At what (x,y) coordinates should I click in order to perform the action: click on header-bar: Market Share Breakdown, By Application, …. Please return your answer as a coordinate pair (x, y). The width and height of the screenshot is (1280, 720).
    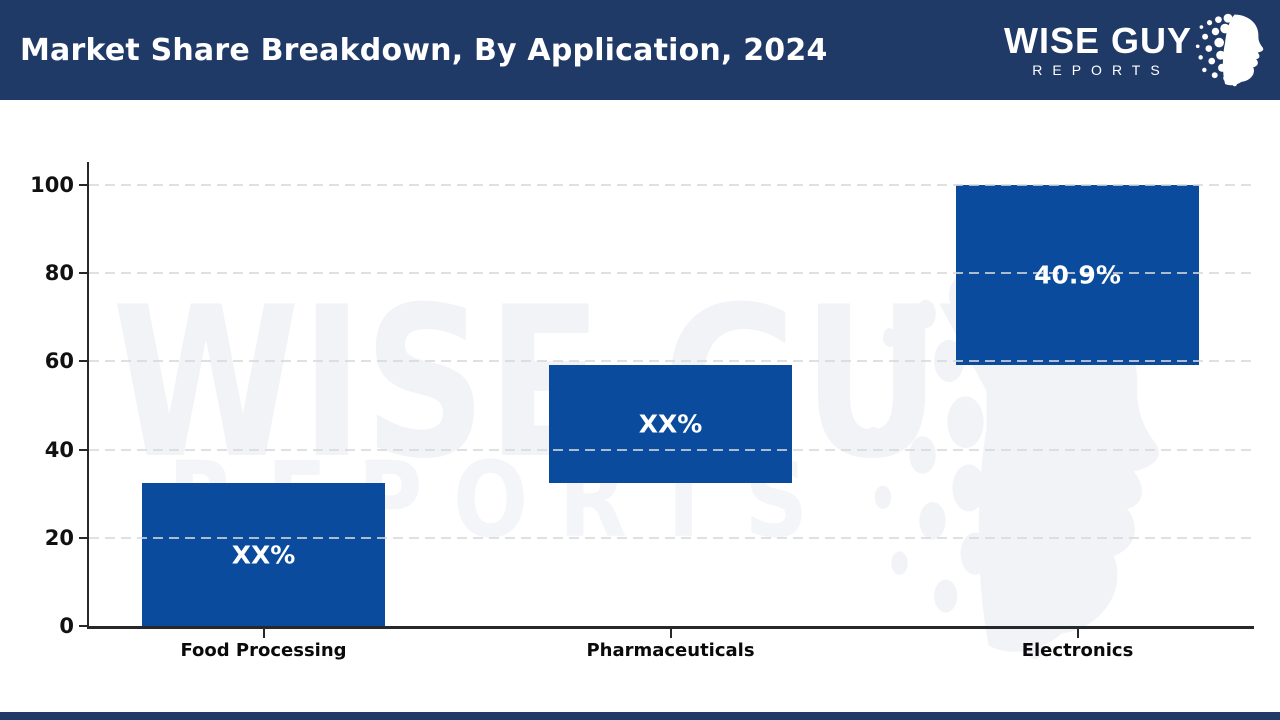
    Looking at the image, I should click on (640, 50).